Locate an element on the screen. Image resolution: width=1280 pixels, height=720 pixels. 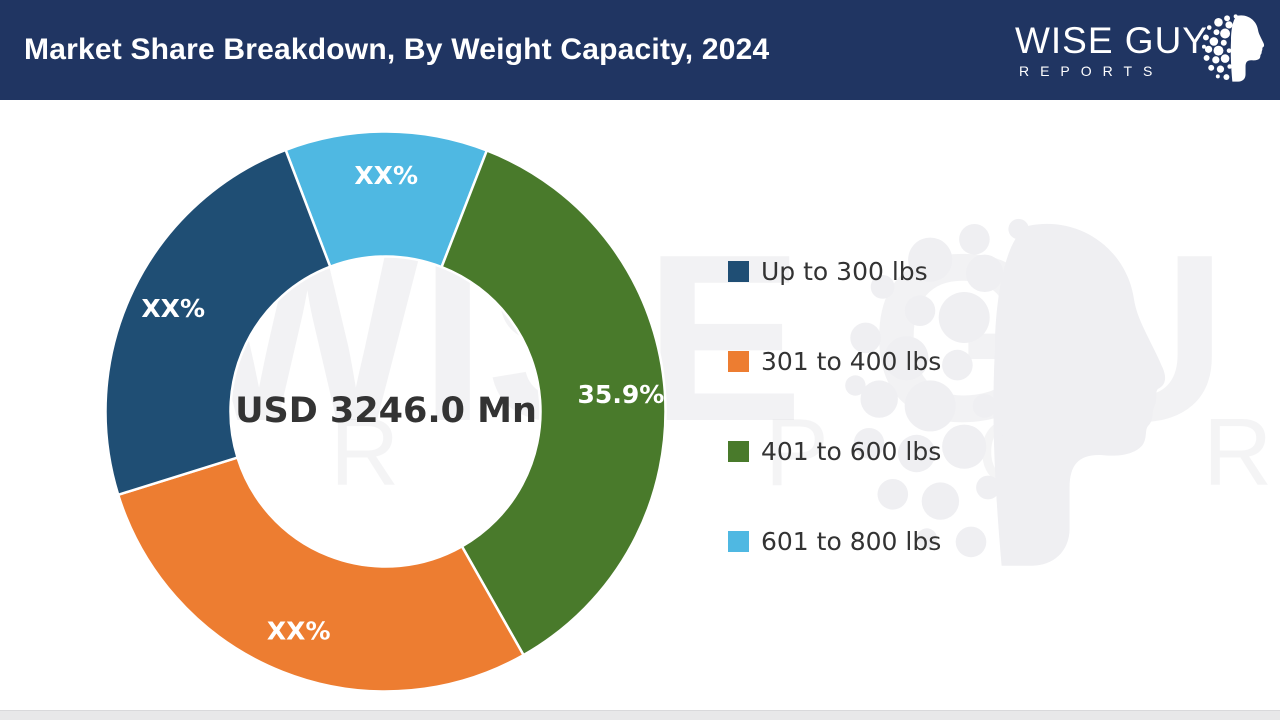
legend-item-301-to-400-lbs: 301 to 400 lbs is located at coordinates (834, 361).